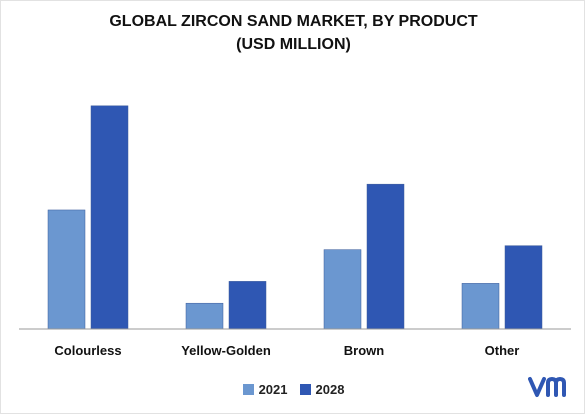  I want to click on bar-brown-2021, so click(342, 289).